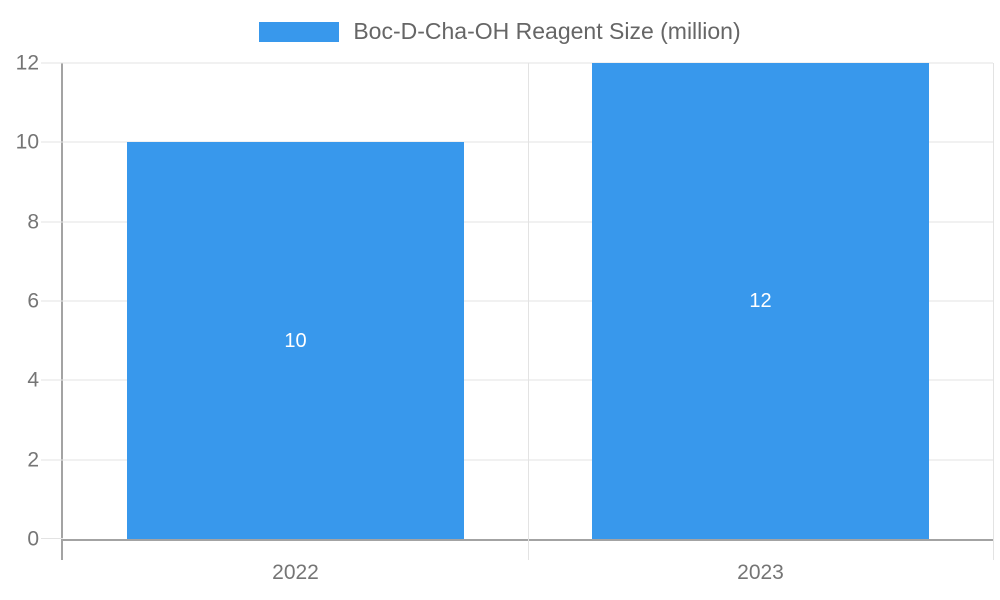 The image size is (1000, 600). What do you see at coordinates (33, 301) in the screenshot?
I see `y-axis-tick-label: 6` at bounding box center [33, 301].